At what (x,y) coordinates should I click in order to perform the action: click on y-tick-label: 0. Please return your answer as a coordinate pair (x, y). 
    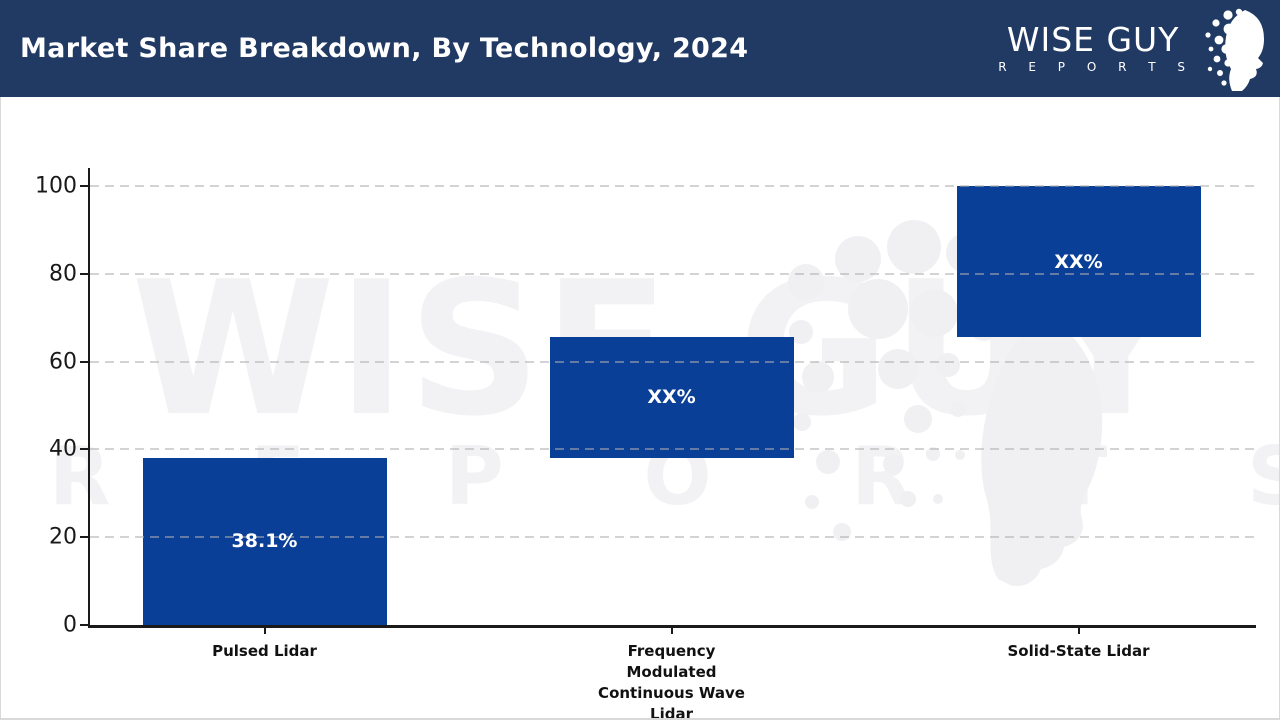
    Looking at the image, I should click on (70, 625).